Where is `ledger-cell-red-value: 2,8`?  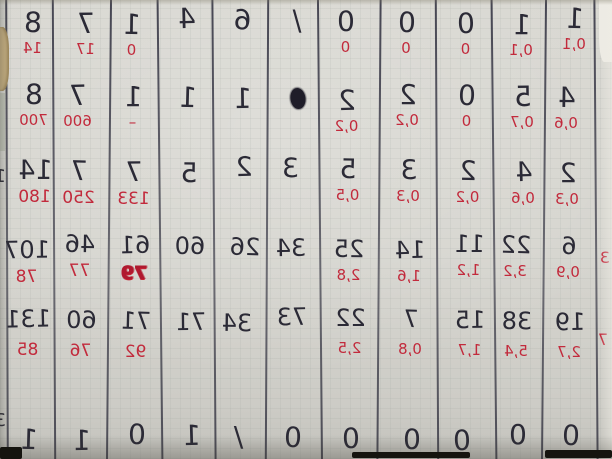
ledger-cell-red-value: 2,8 is located at coordinates (348, 275).